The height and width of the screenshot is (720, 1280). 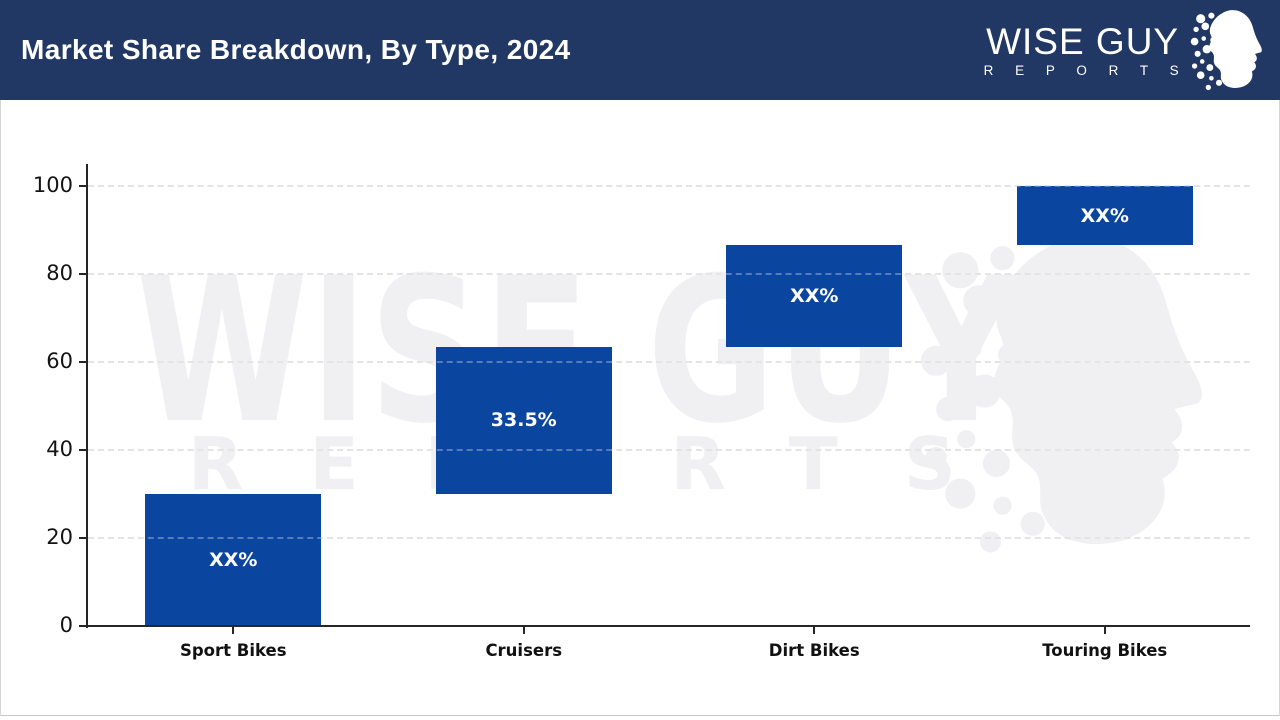 I want to click on page-title: Market Share Breakdown, By Type, 2024, so click(x=296, y=49).